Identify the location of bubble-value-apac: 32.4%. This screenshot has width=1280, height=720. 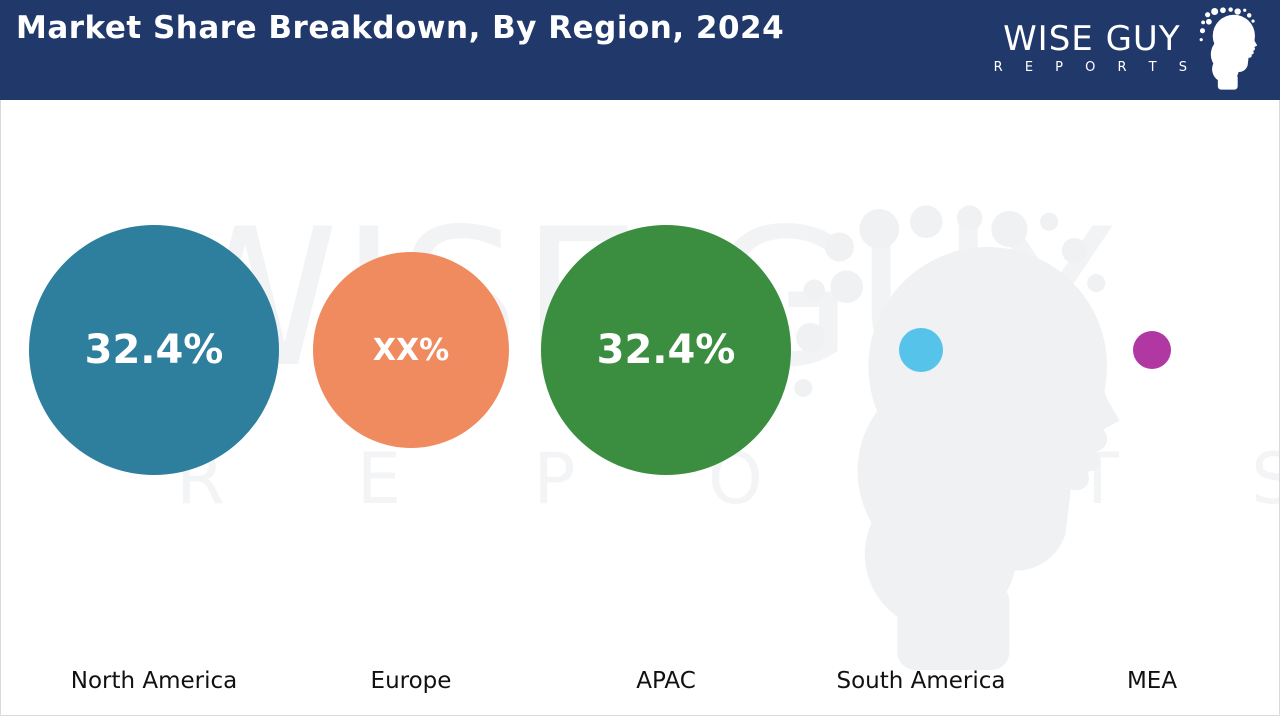
(666, 350).